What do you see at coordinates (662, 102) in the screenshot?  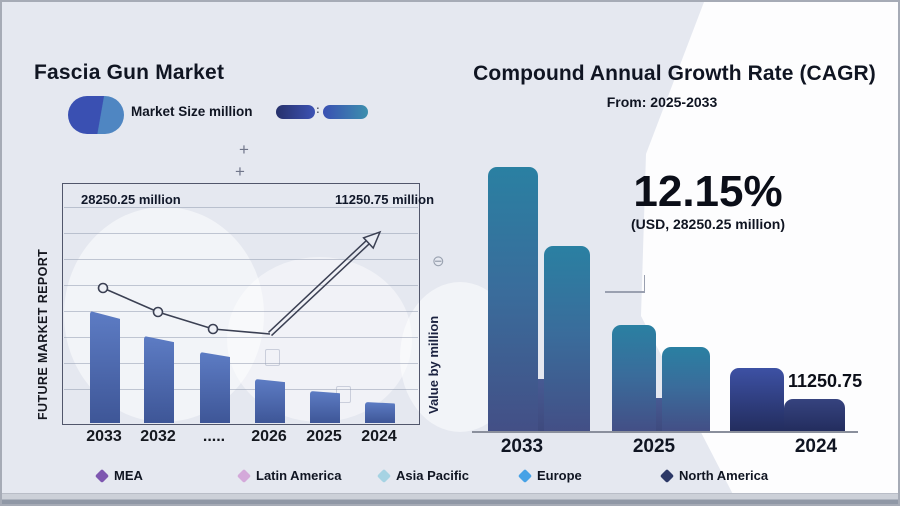 I see `cagr-subtitle: From: 2025-2033` at bounding box center [662, 102].